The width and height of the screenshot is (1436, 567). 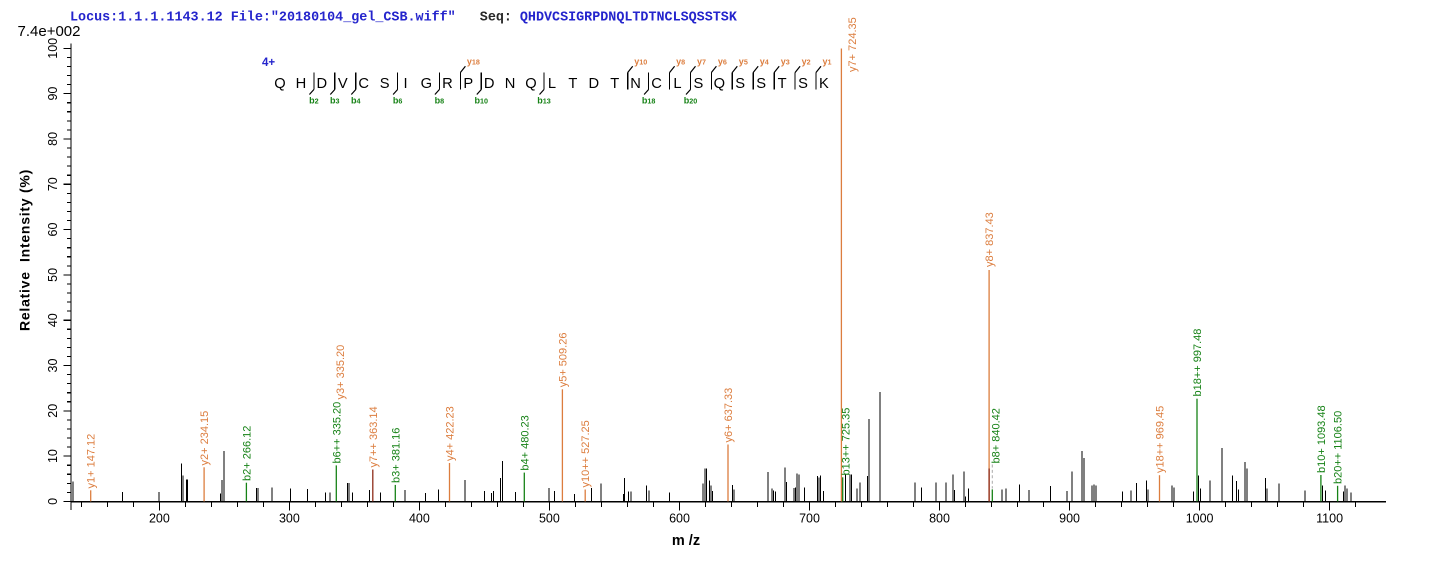 What do you see at coordinates (629, 18) in the screenshot?
I see `svg-text: QHDVCSIGRPDNQLTDTNCLSQSSTSK` at bounding box center [629, 18].